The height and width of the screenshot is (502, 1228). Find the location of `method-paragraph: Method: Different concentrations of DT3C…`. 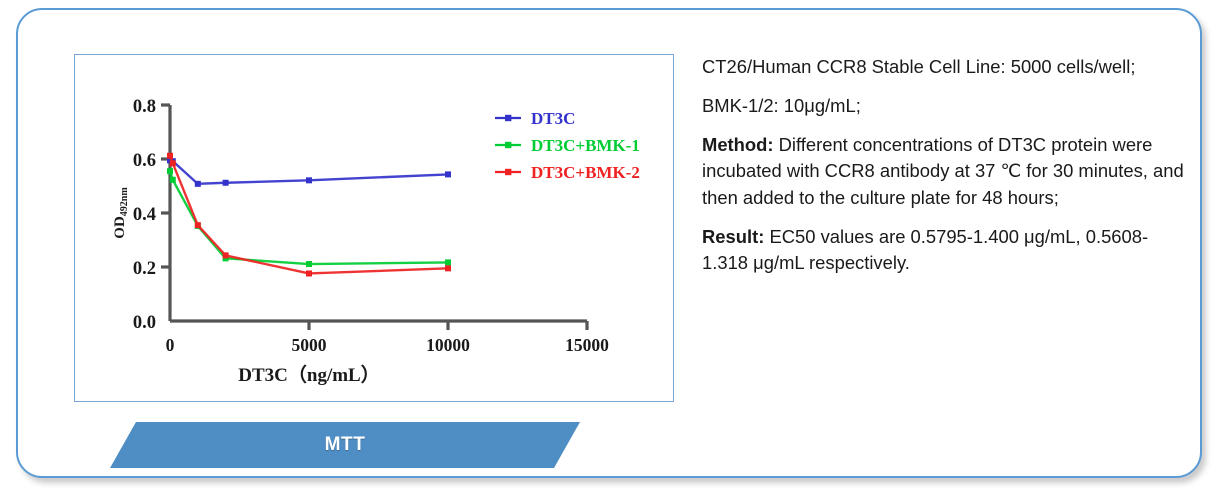

method-paragraph: Method: Different concentrations of DT3C… is located at coordinates (944, 171).